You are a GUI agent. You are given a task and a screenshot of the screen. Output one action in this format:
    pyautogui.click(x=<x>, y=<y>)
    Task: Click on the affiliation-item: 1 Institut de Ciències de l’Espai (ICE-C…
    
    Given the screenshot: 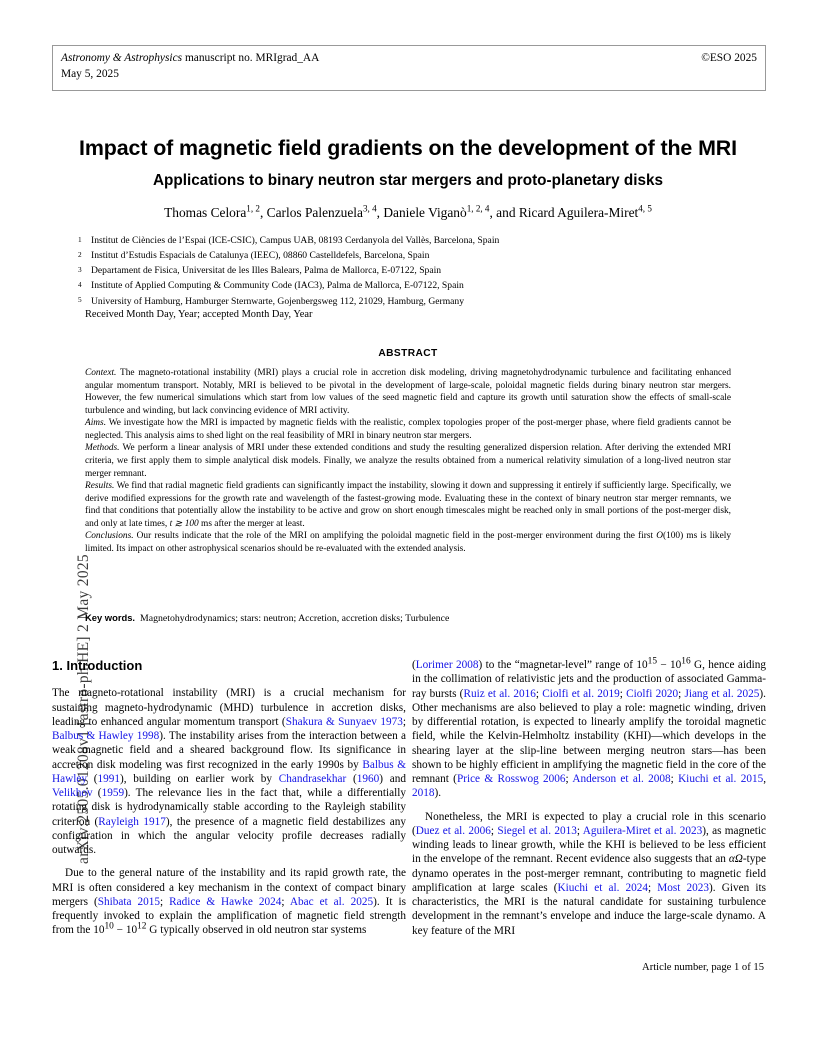 What is the action you would take?
    pyautogui.click(x=388, y=240)
    